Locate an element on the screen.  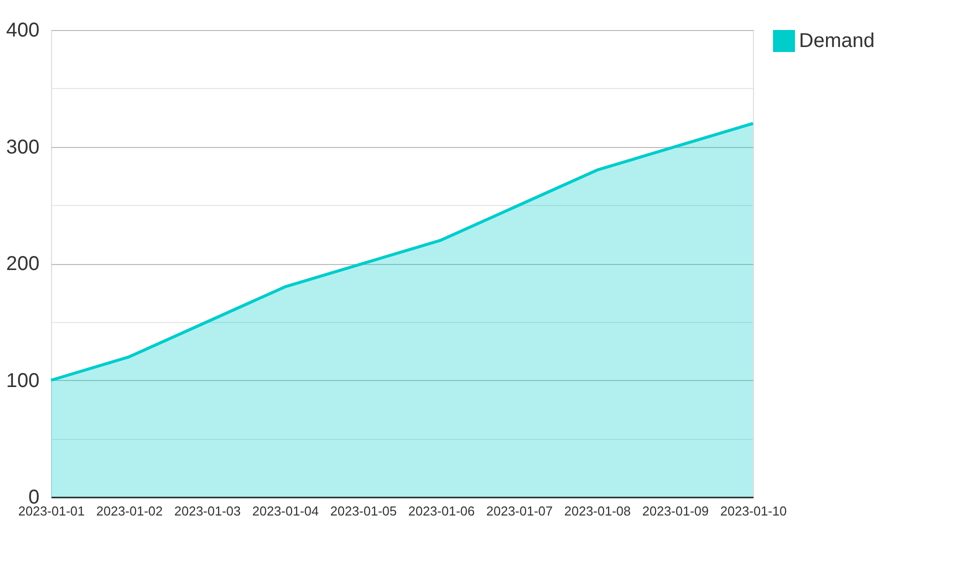
x-tick-label: 2023-01-02 is located at coordinates (129, 511).